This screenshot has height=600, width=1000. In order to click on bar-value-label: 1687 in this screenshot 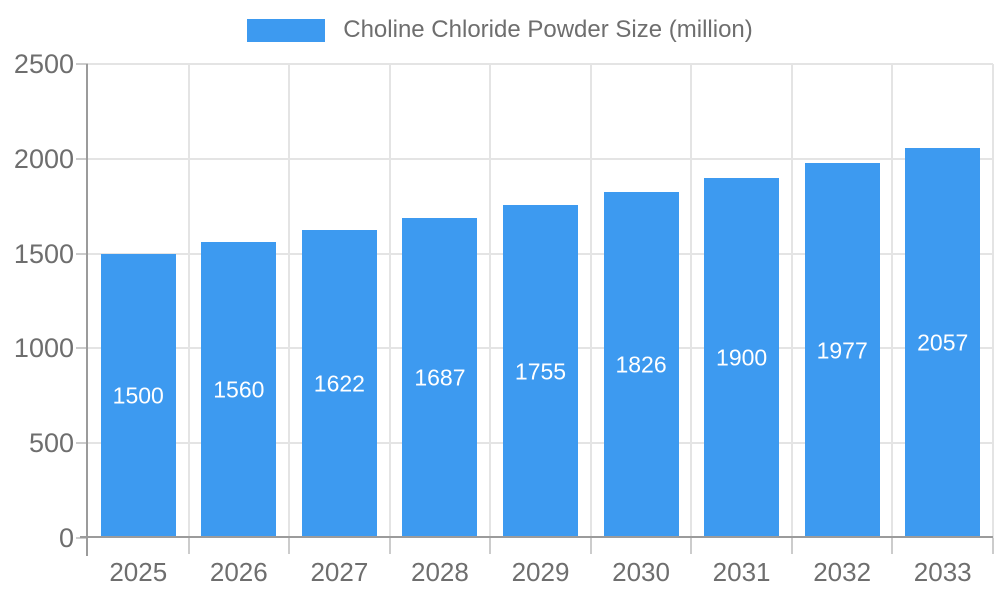, I will do `click(440, 377)`.